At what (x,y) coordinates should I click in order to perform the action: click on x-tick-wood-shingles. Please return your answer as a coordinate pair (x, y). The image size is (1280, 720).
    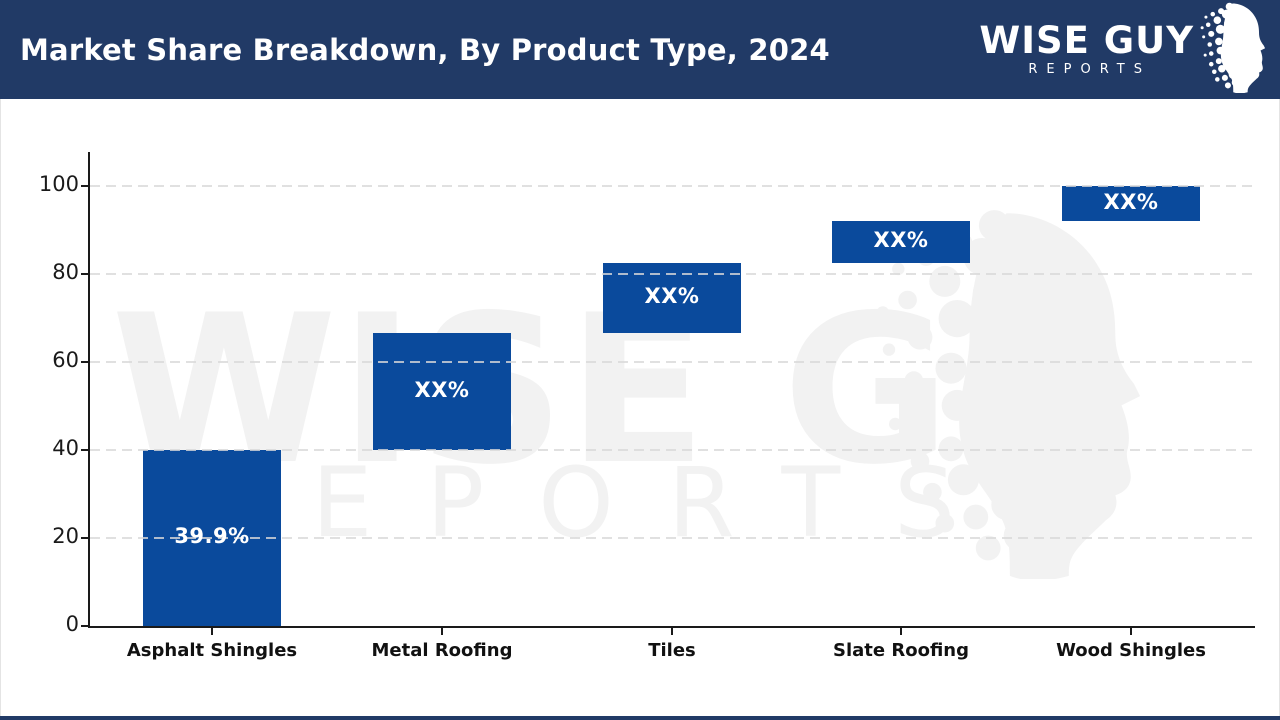
    Looking at the image, I should click on (1131, 631).